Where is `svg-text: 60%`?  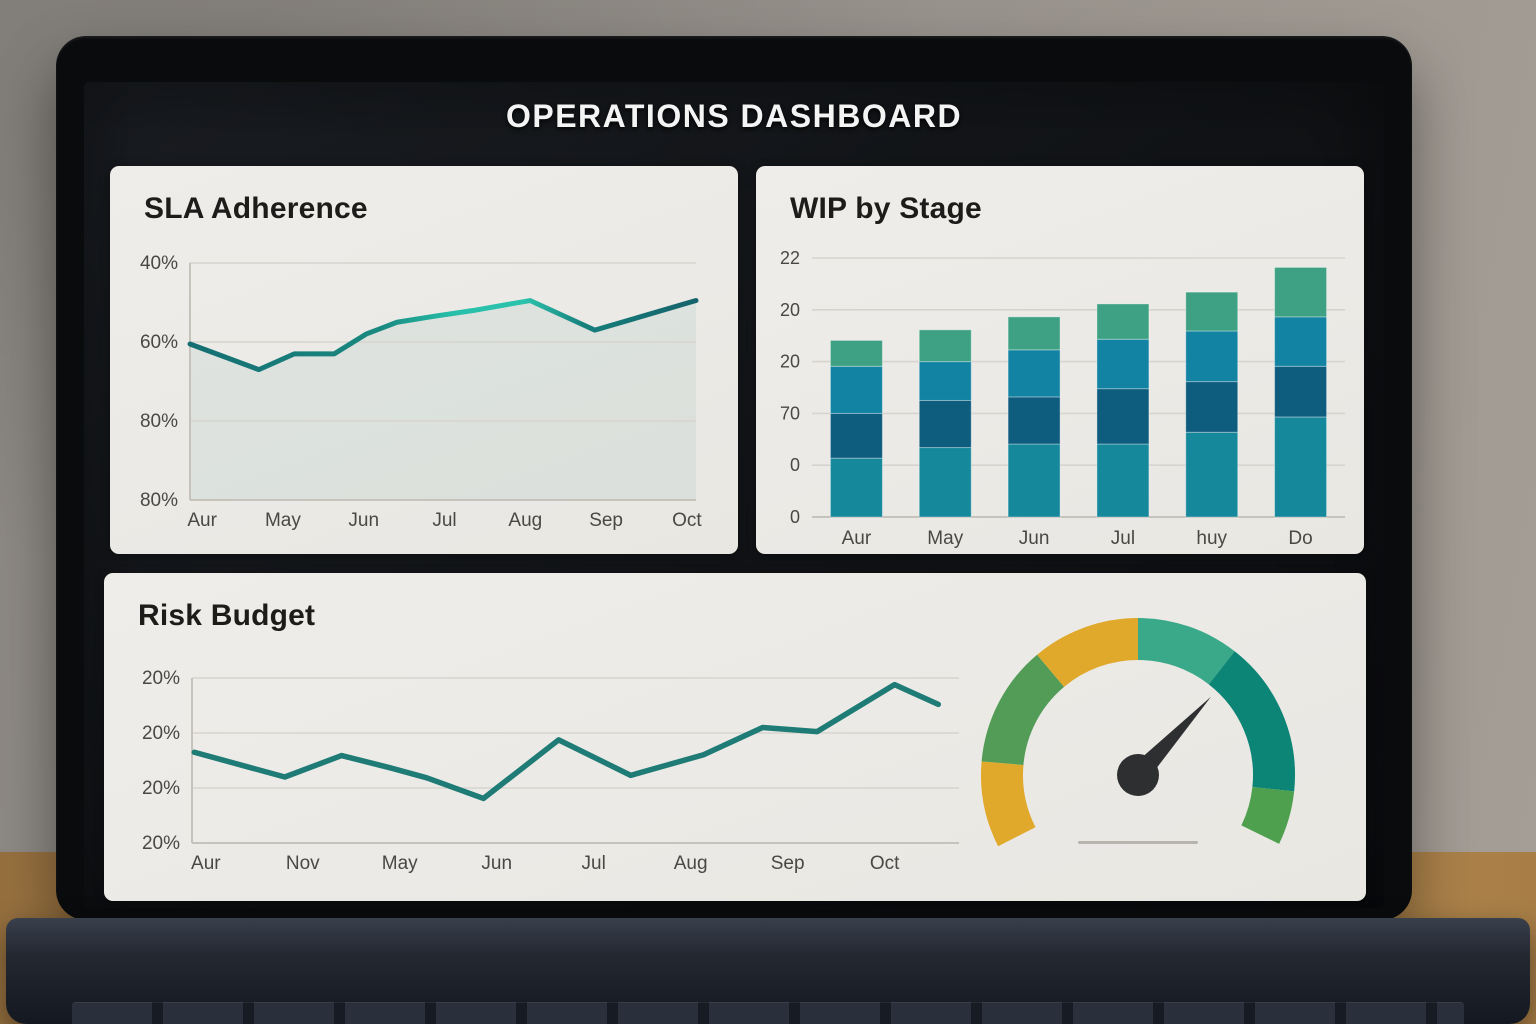 svg-text: 60% is located at coordinates (159, 342).